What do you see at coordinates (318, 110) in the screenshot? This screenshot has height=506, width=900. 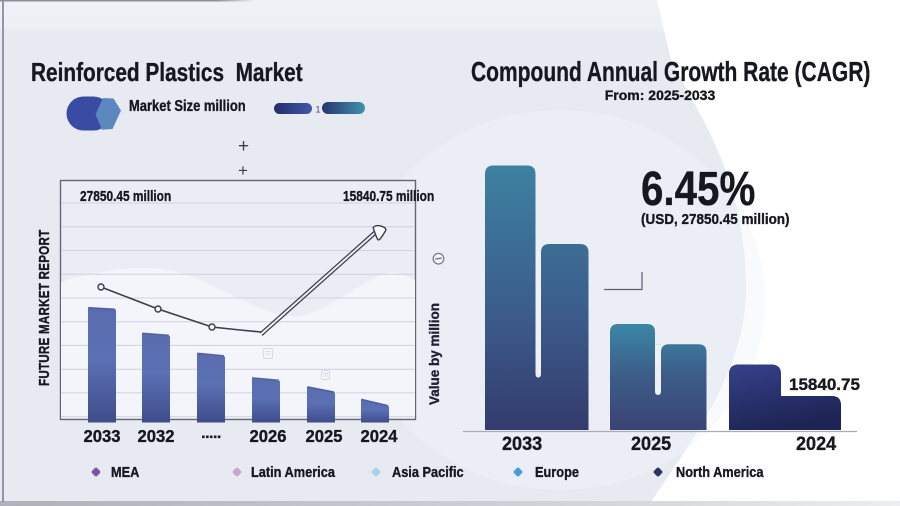 I see `svg-text: 1` at bounding box center [318, 110].